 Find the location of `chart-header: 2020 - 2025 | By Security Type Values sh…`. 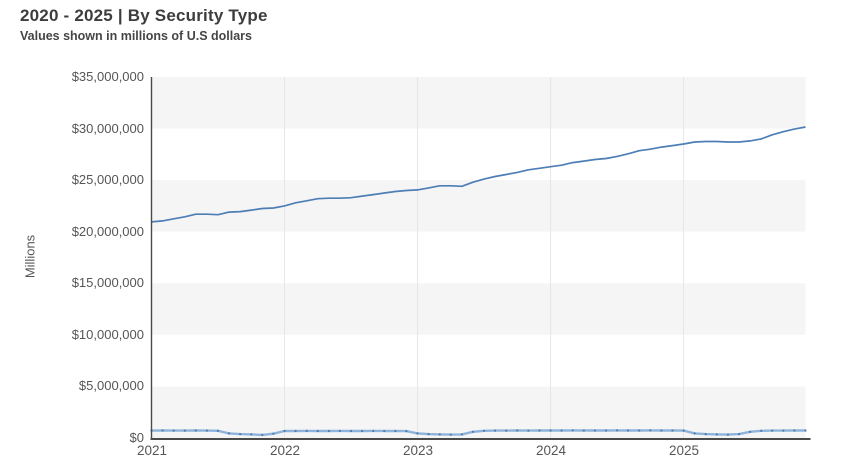

chart-header: 2020 - 2025 | By Security Type Values sh… is located at coordinates (144, 24).